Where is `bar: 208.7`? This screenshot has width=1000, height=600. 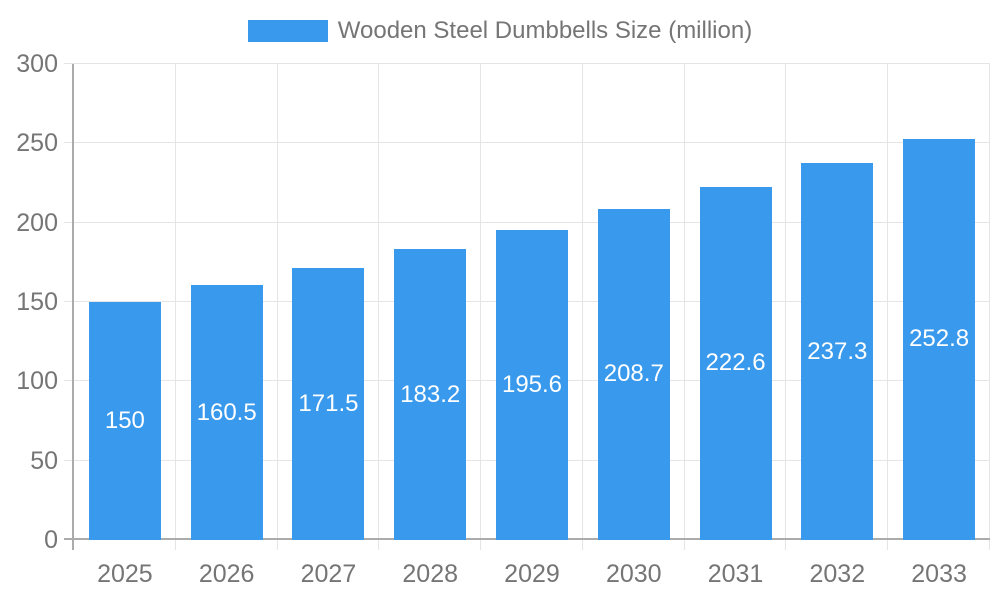 bar: 208.7 is located at coordinates (633, 374).